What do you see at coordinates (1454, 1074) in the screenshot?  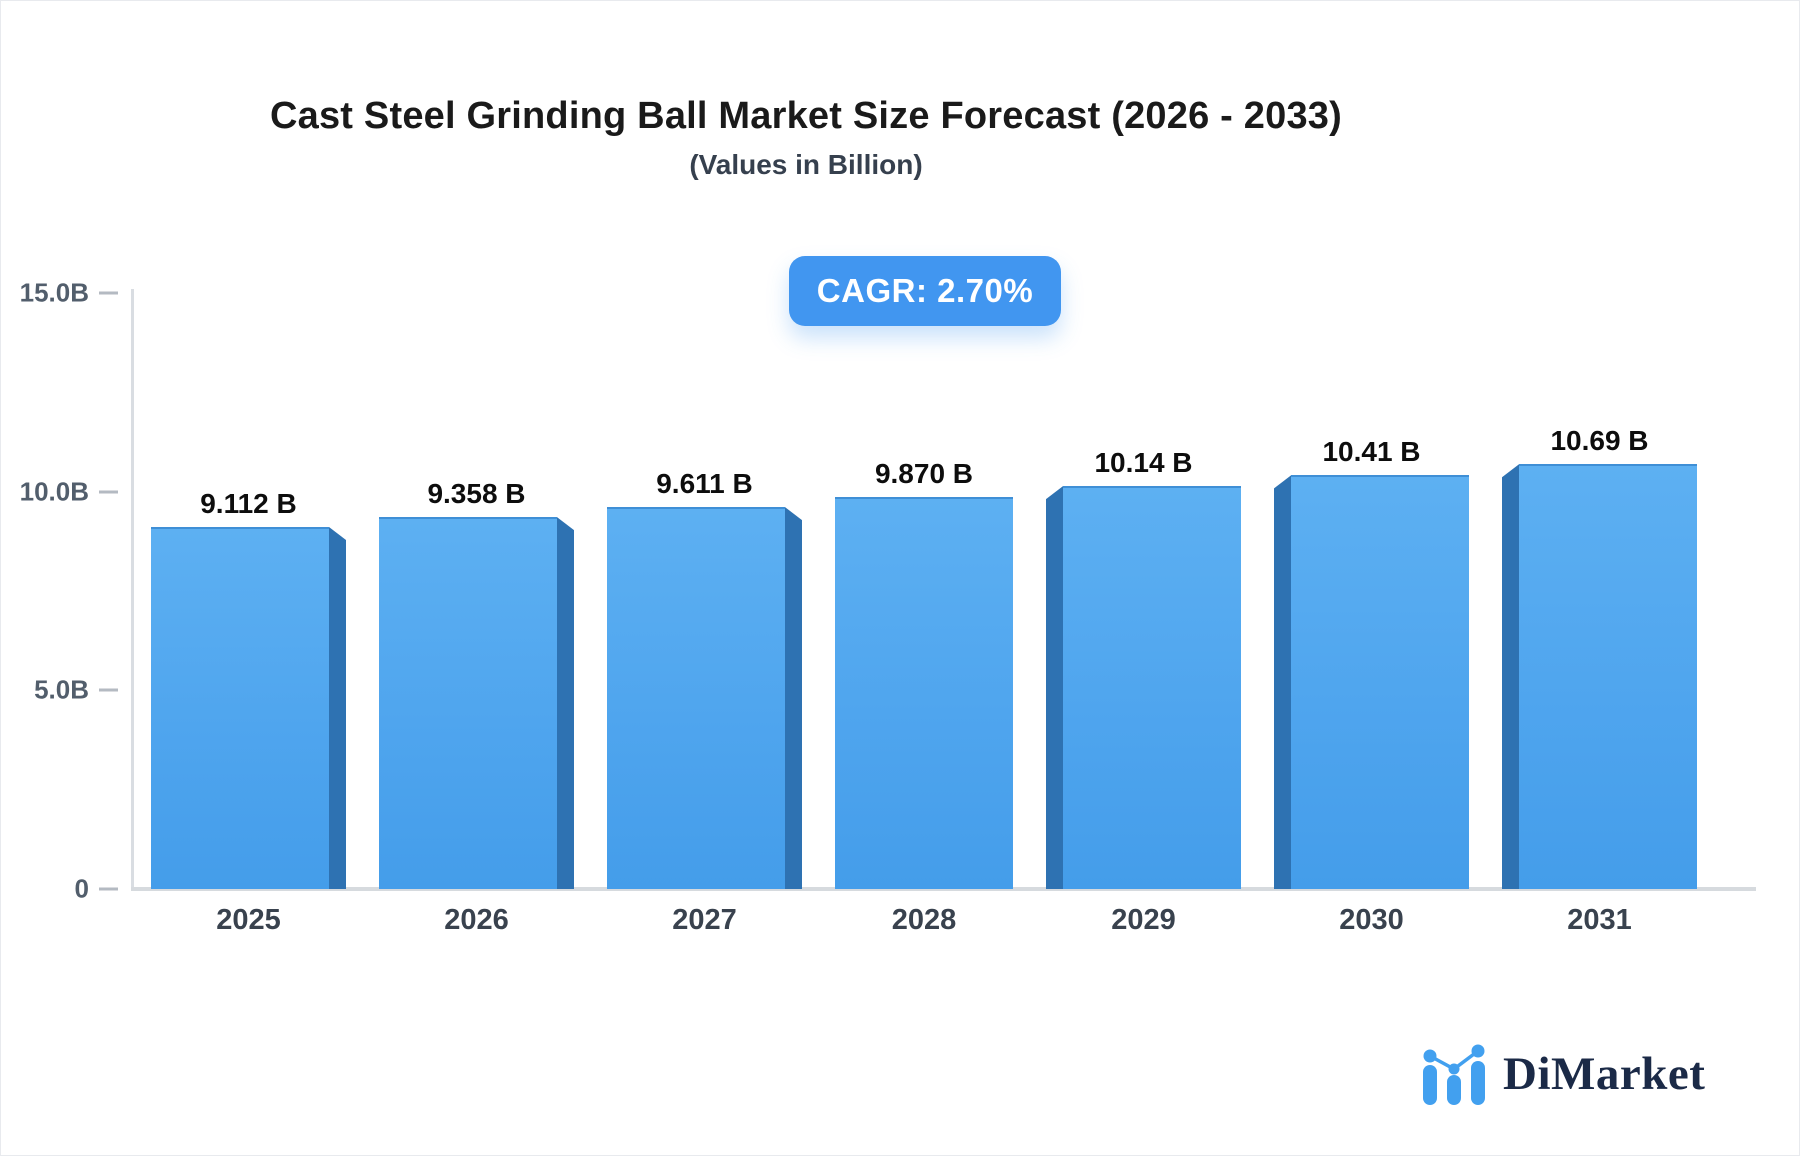 I see `bar-chart-logo-icon` at bounding box center [1454, 1074].